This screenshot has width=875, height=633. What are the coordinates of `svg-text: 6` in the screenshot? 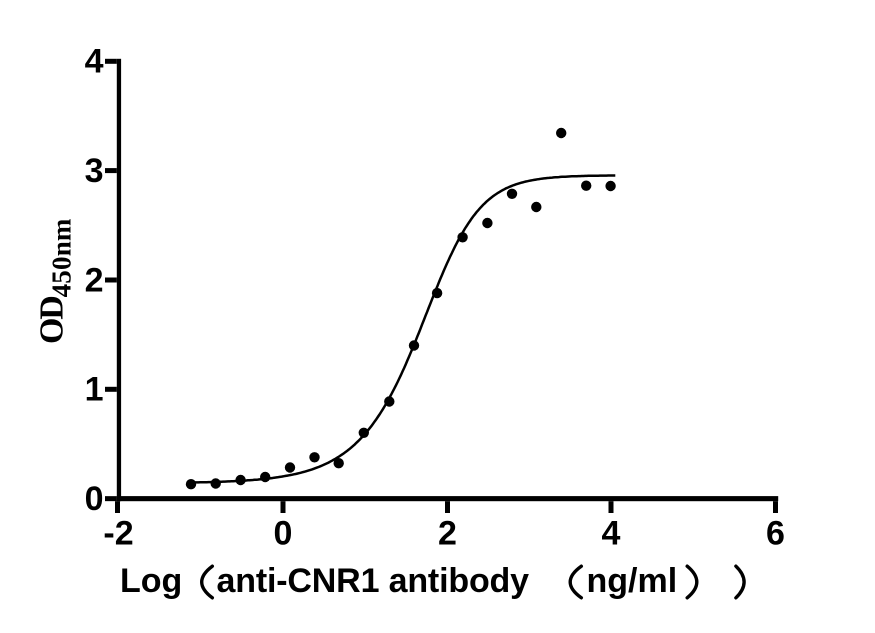 It's located at (775, 534).